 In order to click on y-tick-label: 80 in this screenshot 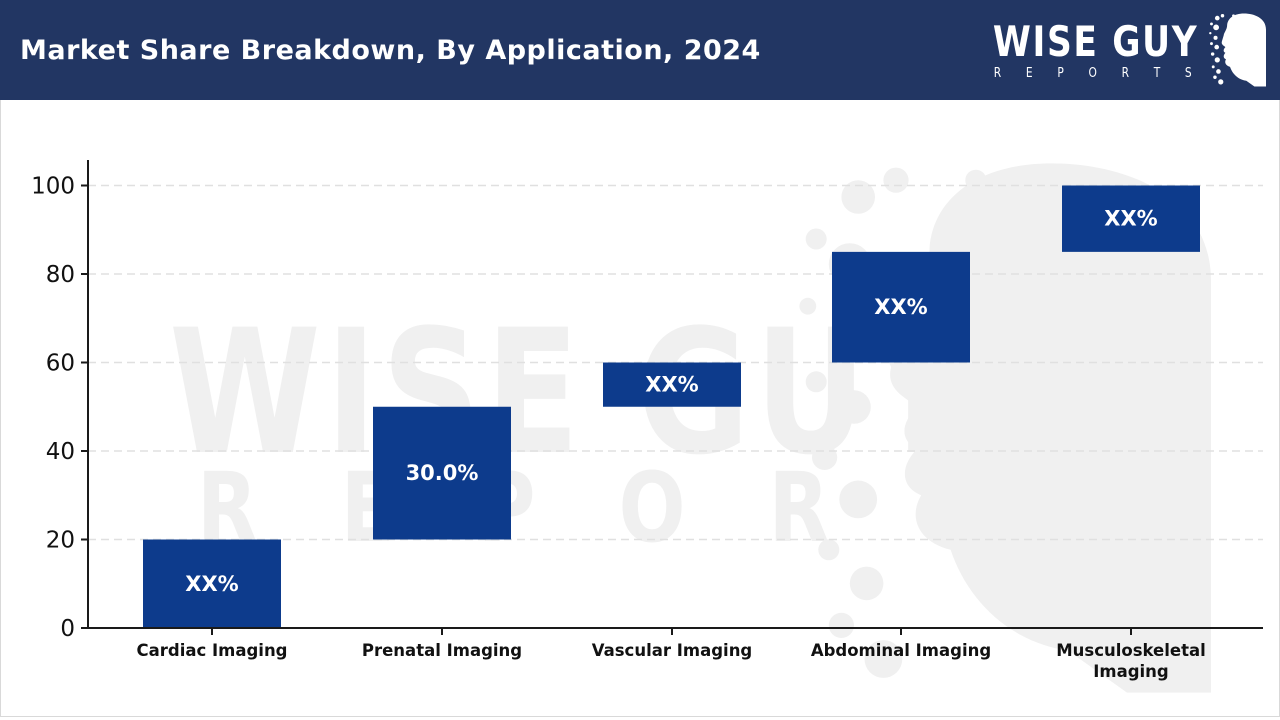, I will do `click(60, 275)`.